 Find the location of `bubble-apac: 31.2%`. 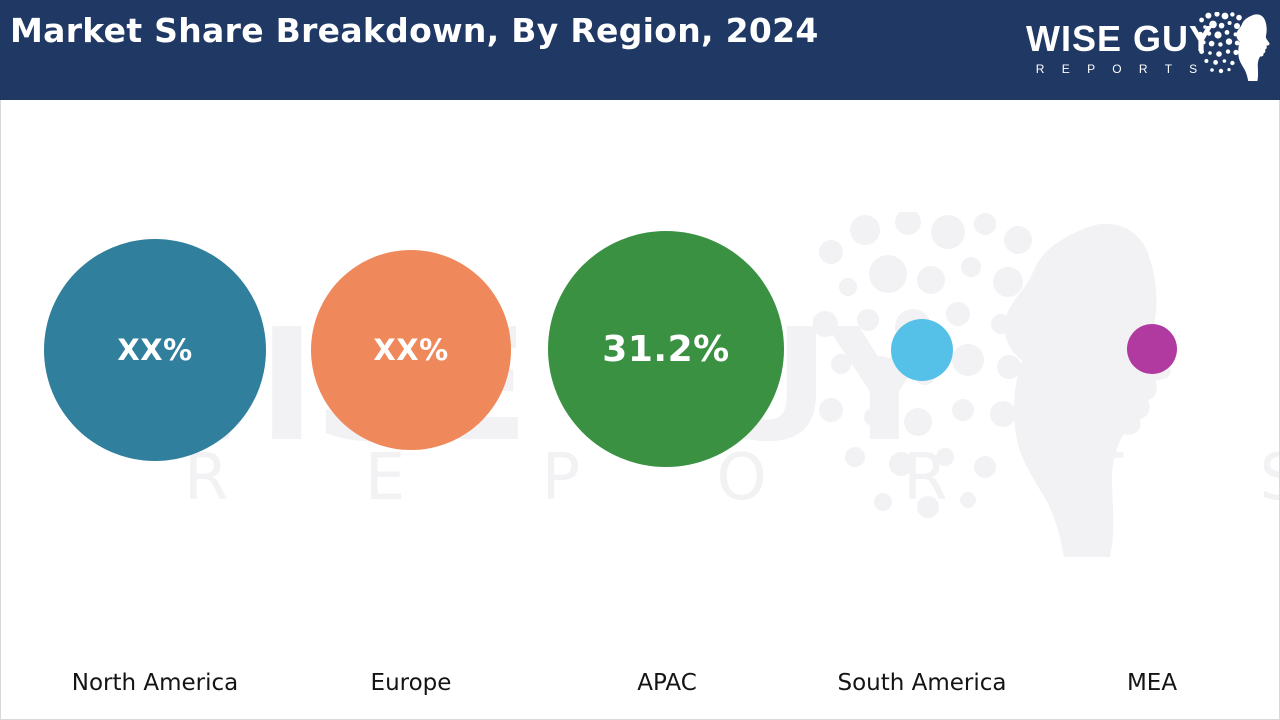

bubble-apac: 31.2% is located at coordinates (666, 349).